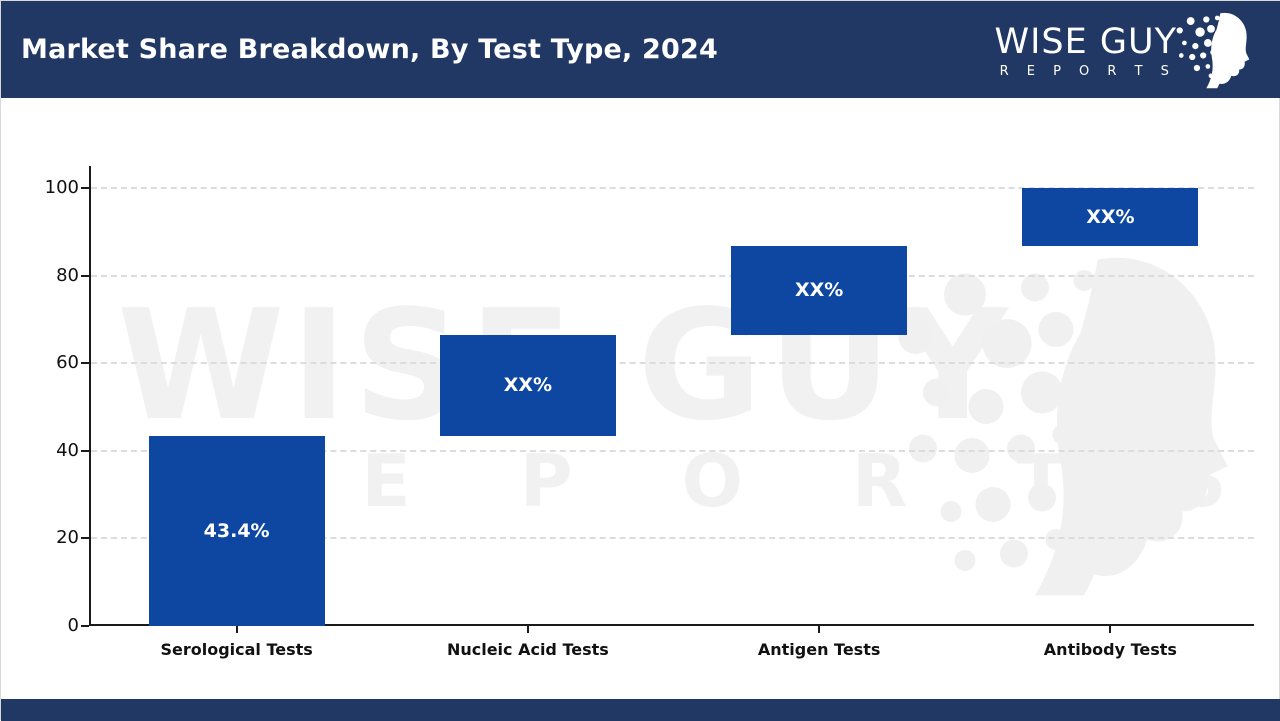 Image resolution: width=1280 pixels, height=721 pixels. What do you see at coordinates (67, 450) in the screenshot?
I see `y-tick-label: 40` at bounding box center [67, 450].